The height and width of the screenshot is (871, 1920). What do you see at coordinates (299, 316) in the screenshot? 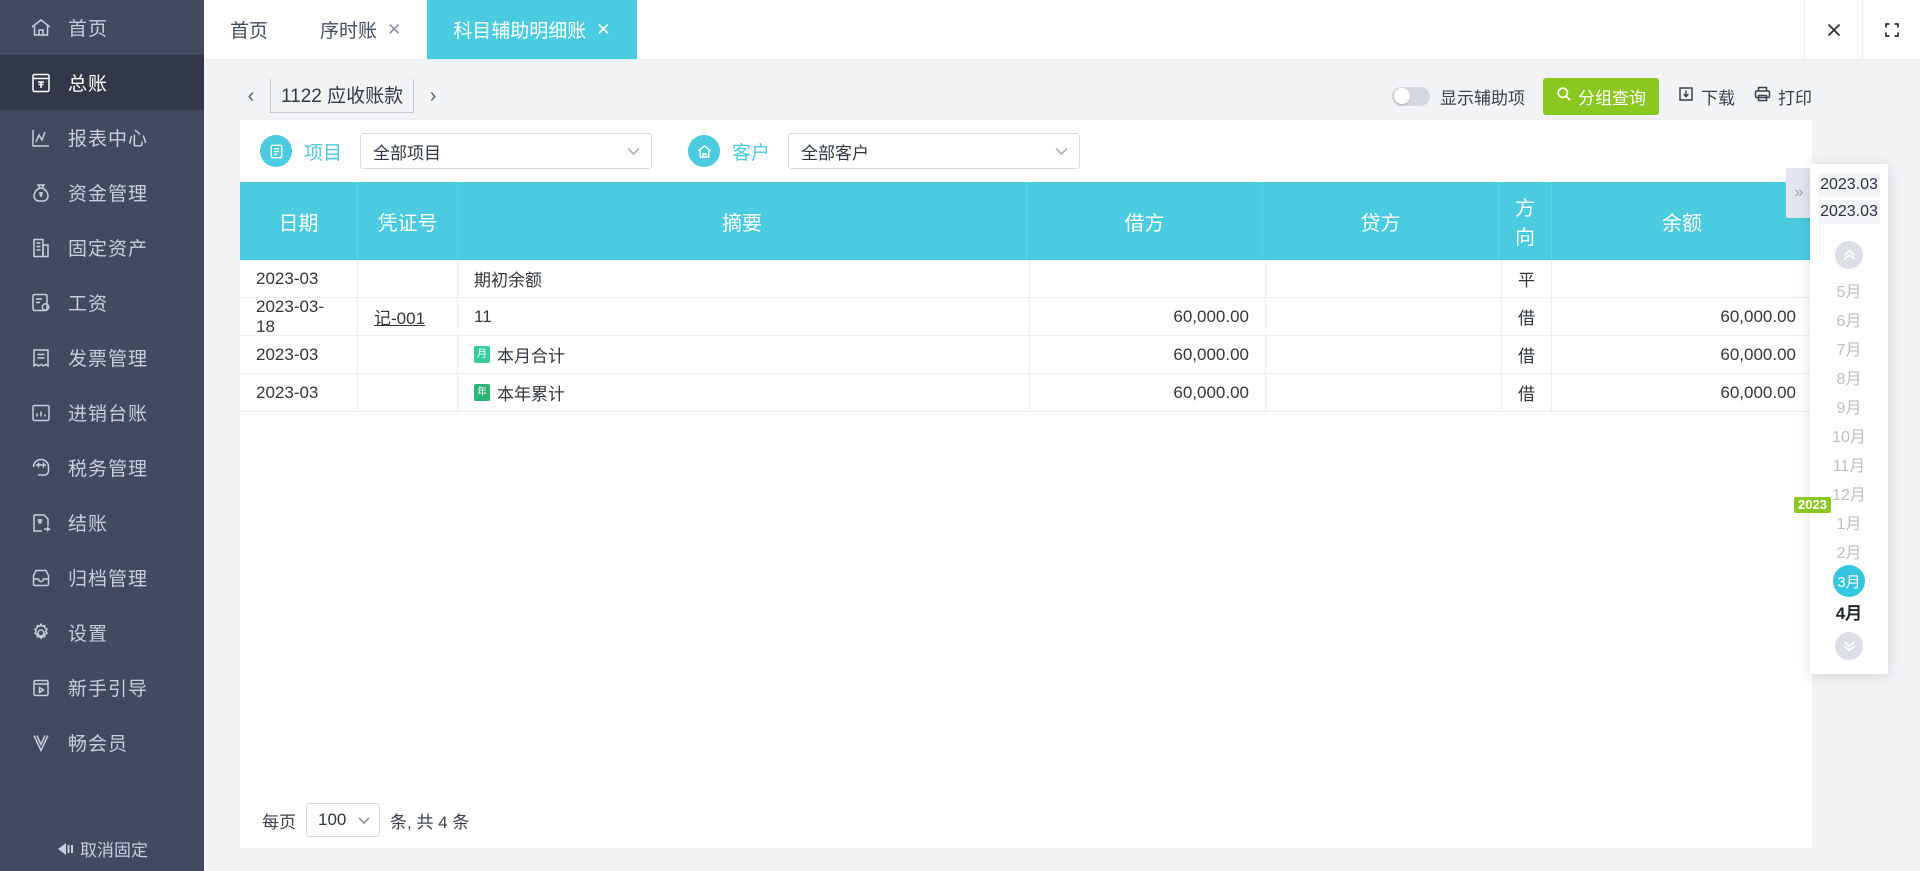
I see `cell-date: 2023-03-18` at bounding box center [299, 316].